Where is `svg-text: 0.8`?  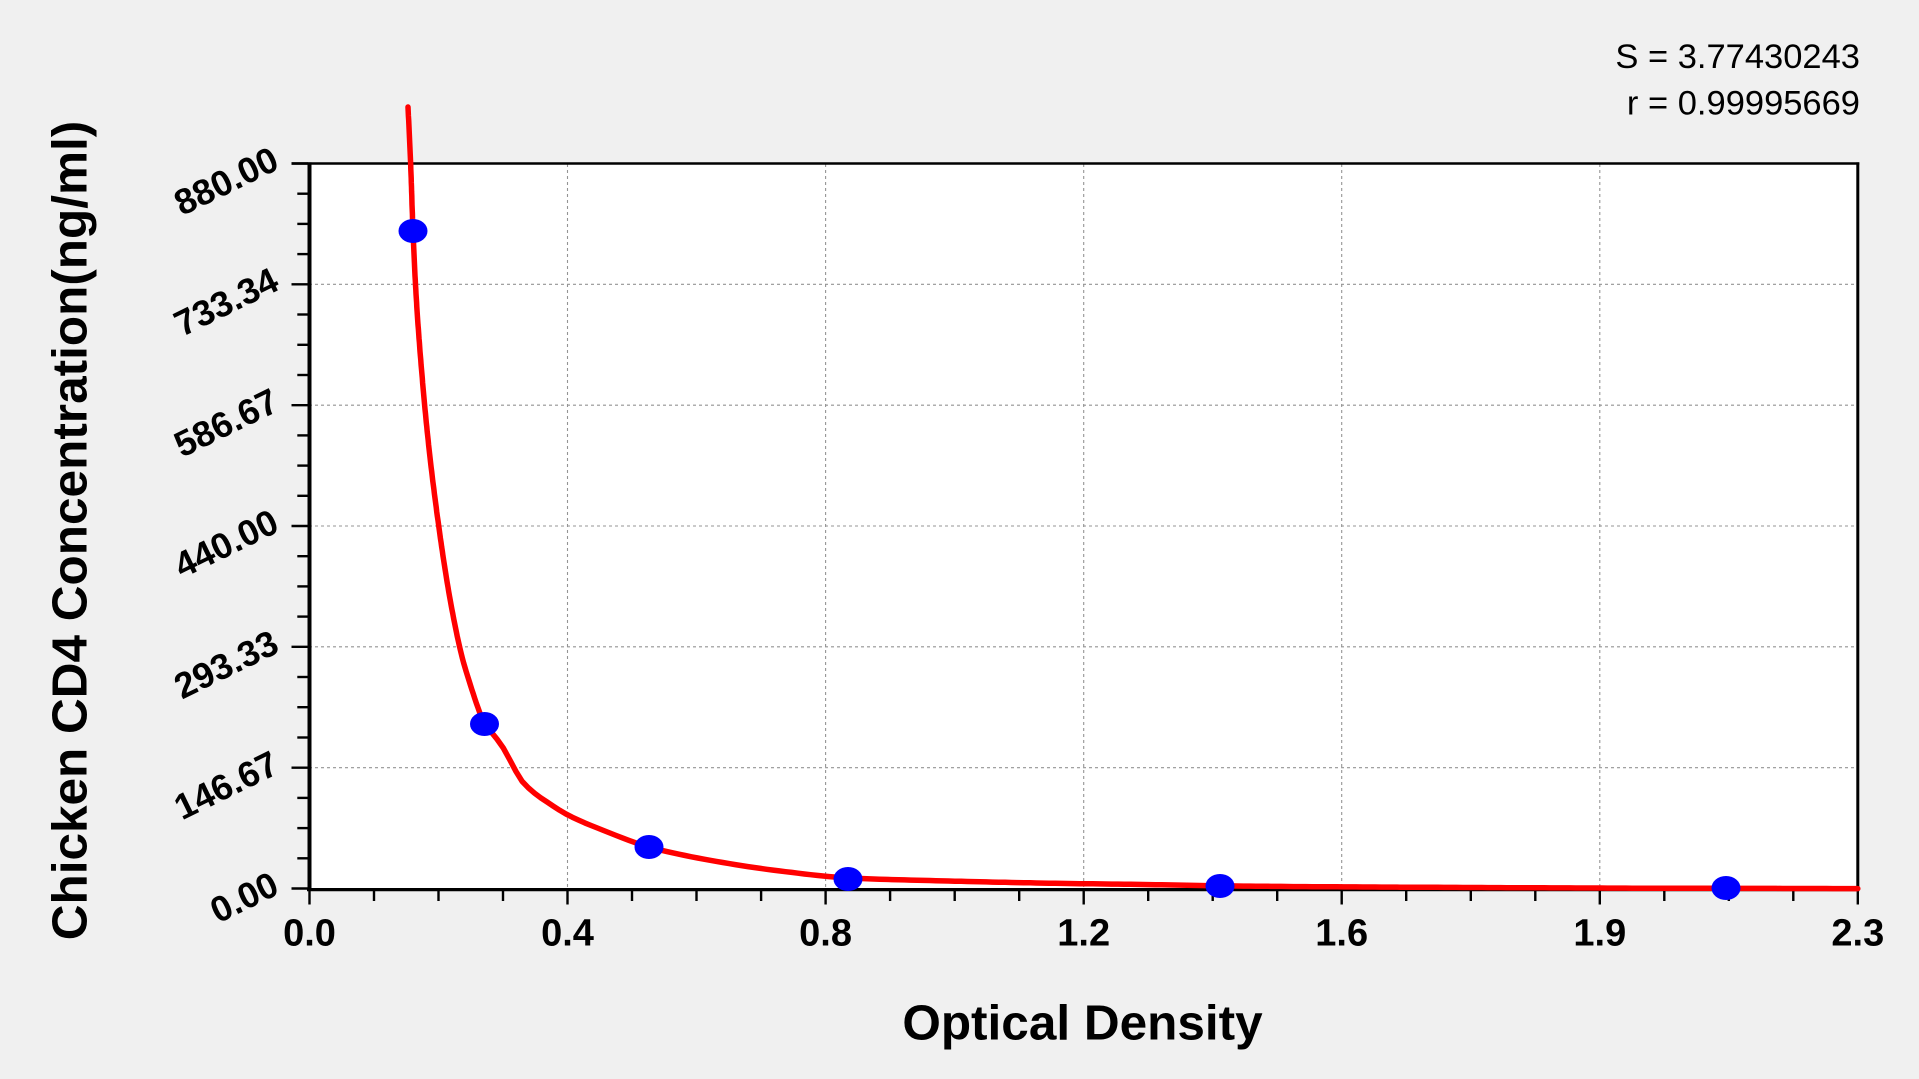
svg-text: 0.8 is located at coordinates (825, 934).